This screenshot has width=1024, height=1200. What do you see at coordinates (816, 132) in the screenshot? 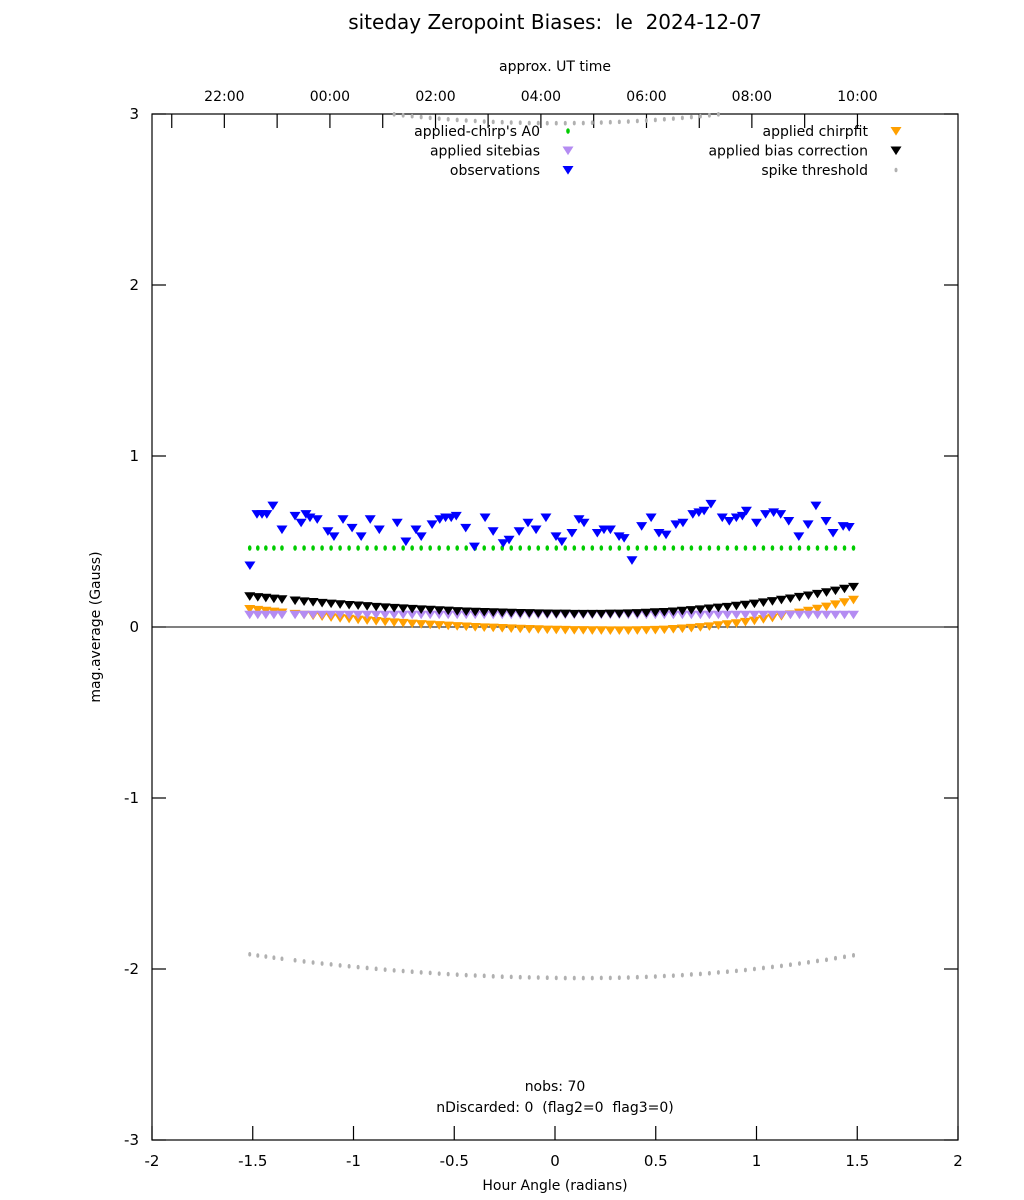
I see `legend-label-chirpfit: applied chirpfit` at bounding box center [816, 132].